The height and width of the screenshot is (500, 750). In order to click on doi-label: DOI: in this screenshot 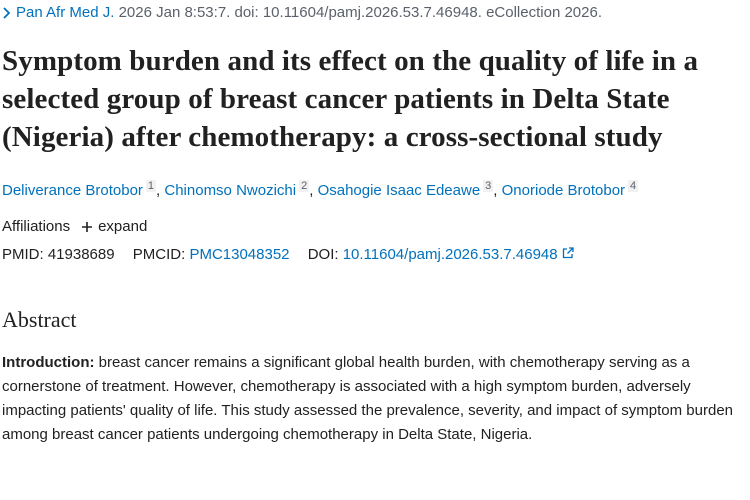, I will do `click(323, 254)`.